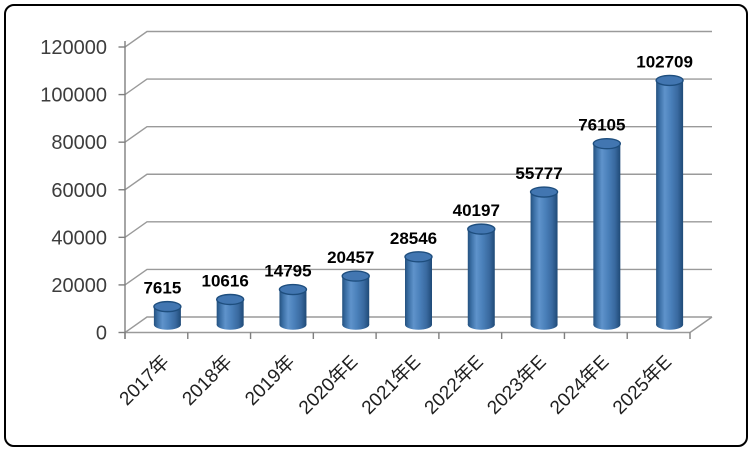  Describe the element at coordinates (580, 385) in the screenshot. I see `x-axis-category-label: 2024年E` at that location.